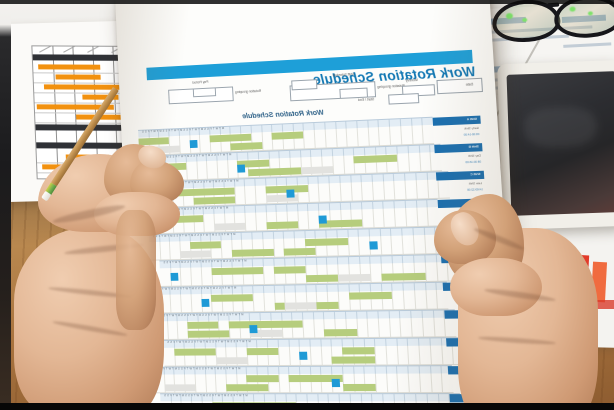 This screenshot has width=614, height=410. I want to click on label-pay-period: Pay Period, so click(200, 82).